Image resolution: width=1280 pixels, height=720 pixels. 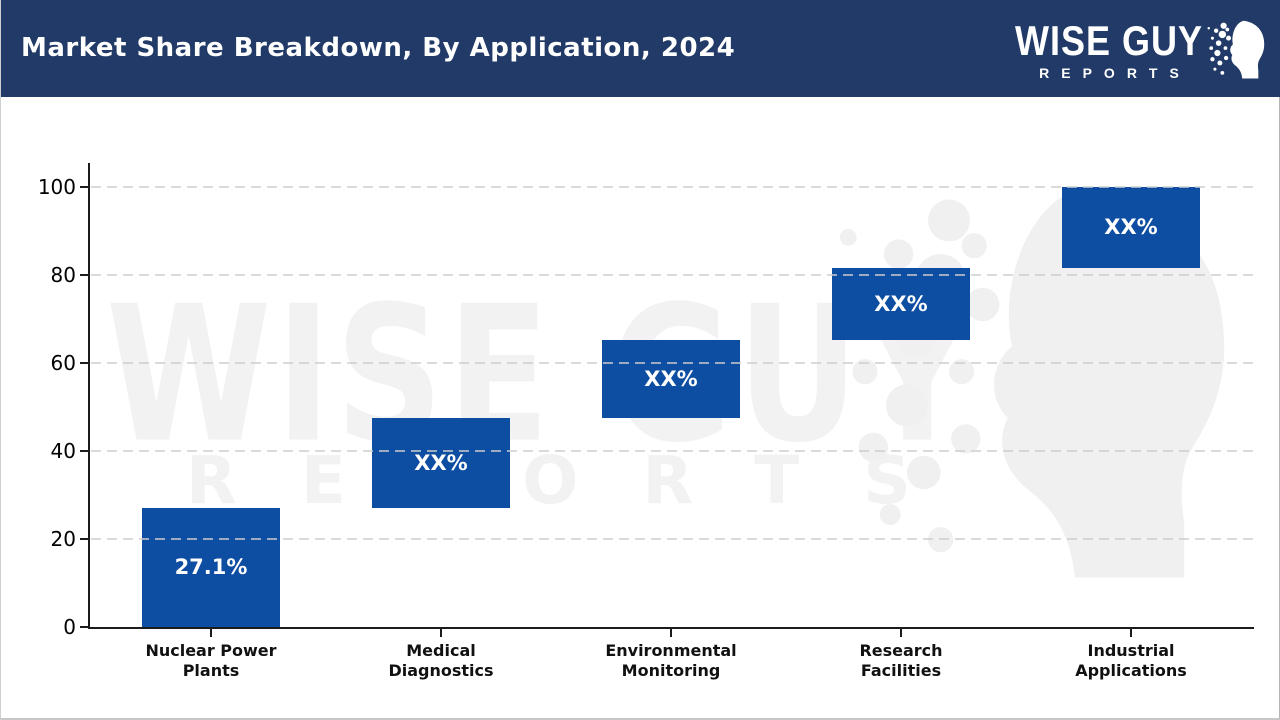 I want to click on y-axis-line, so click(x=89, y=395).